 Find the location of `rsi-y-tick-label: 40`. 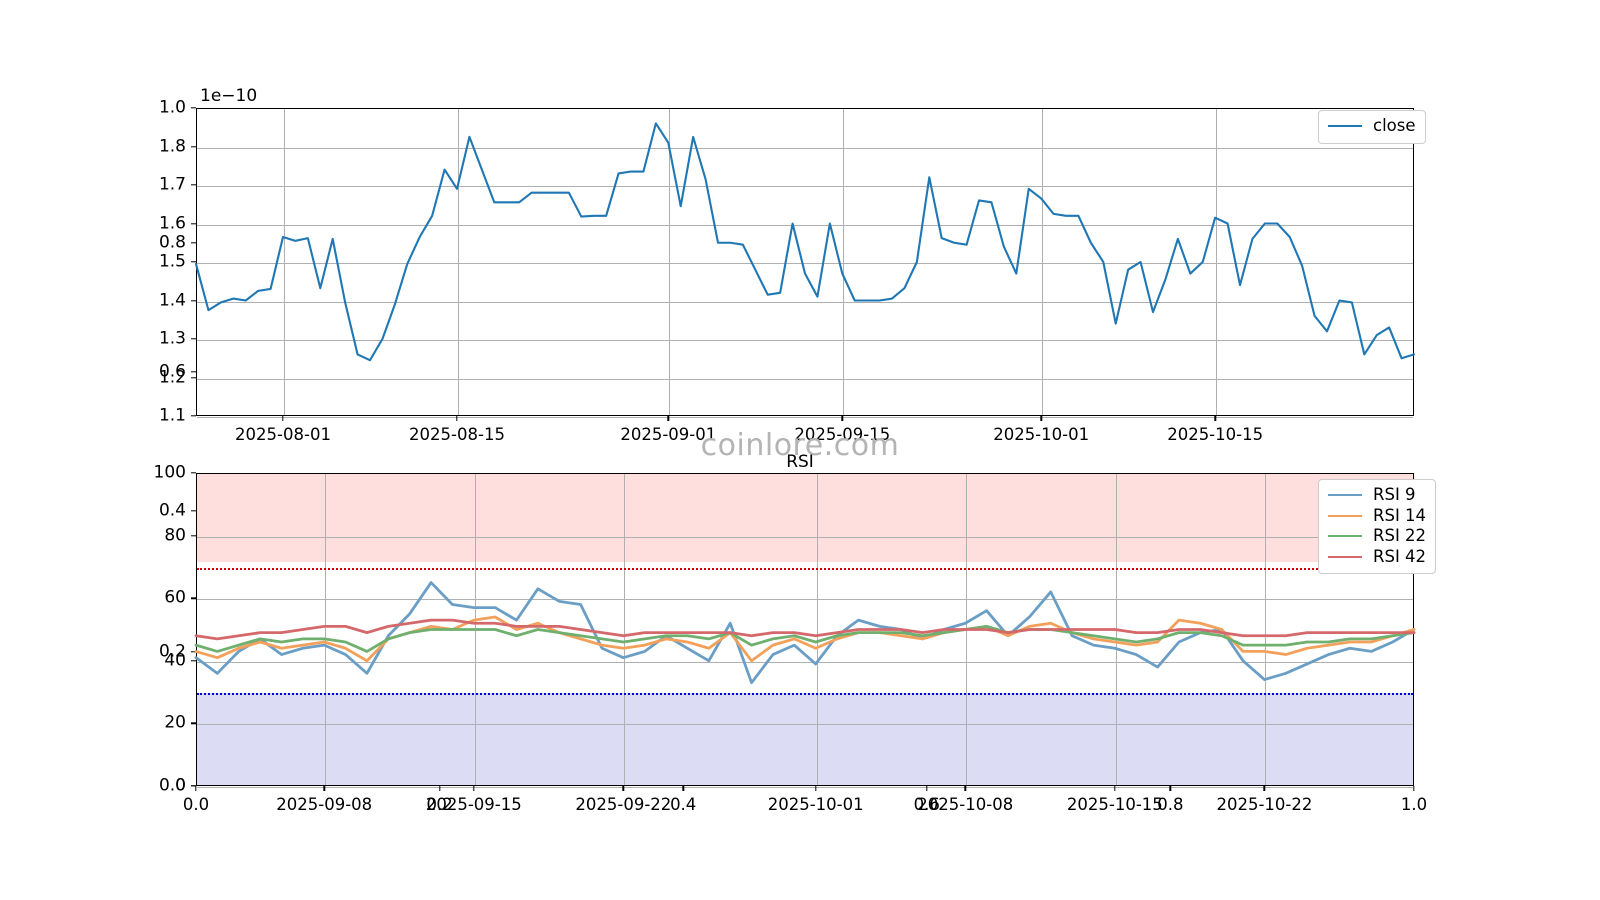

rsi-y-tick-label: 40 is located at coordinates (175, 660).